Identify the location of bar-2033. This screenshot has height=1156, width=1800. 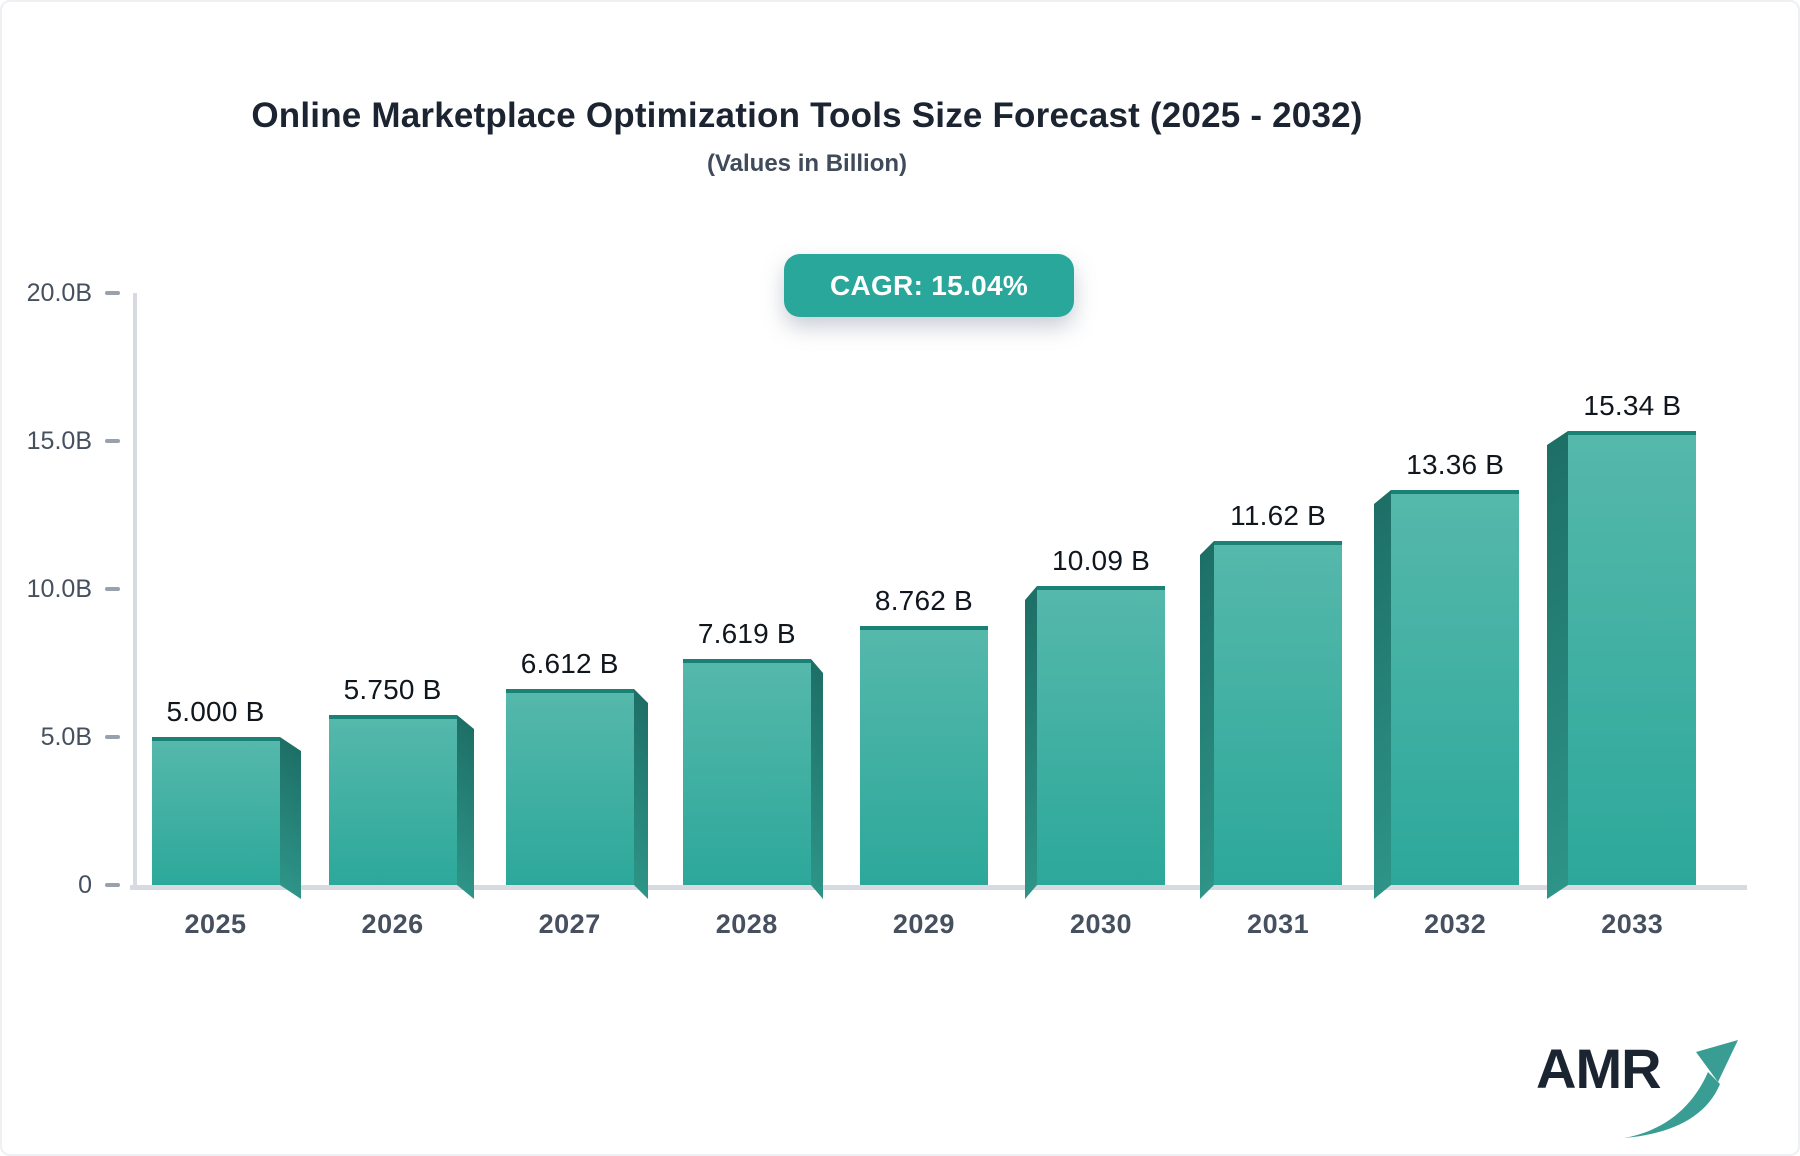
(1632, 657).